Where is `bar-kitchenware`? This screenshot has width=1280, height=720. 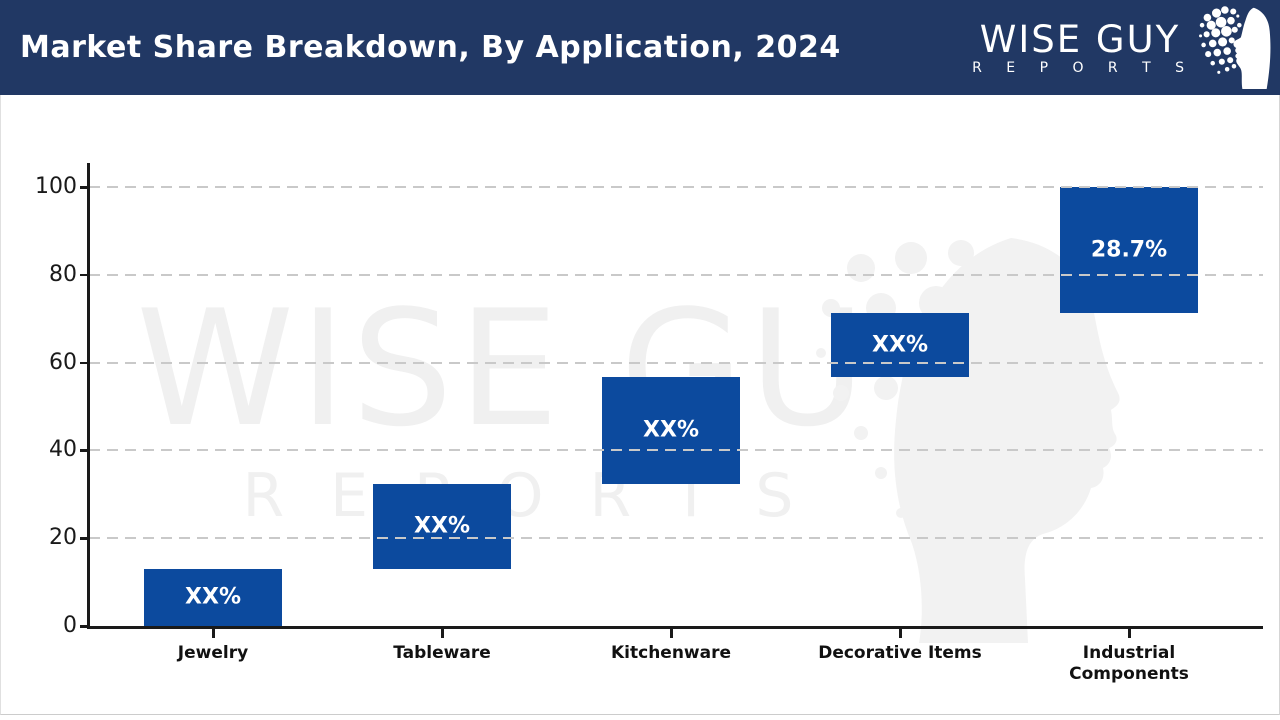
bar-kitchenware is located at coordinates (671, 430).